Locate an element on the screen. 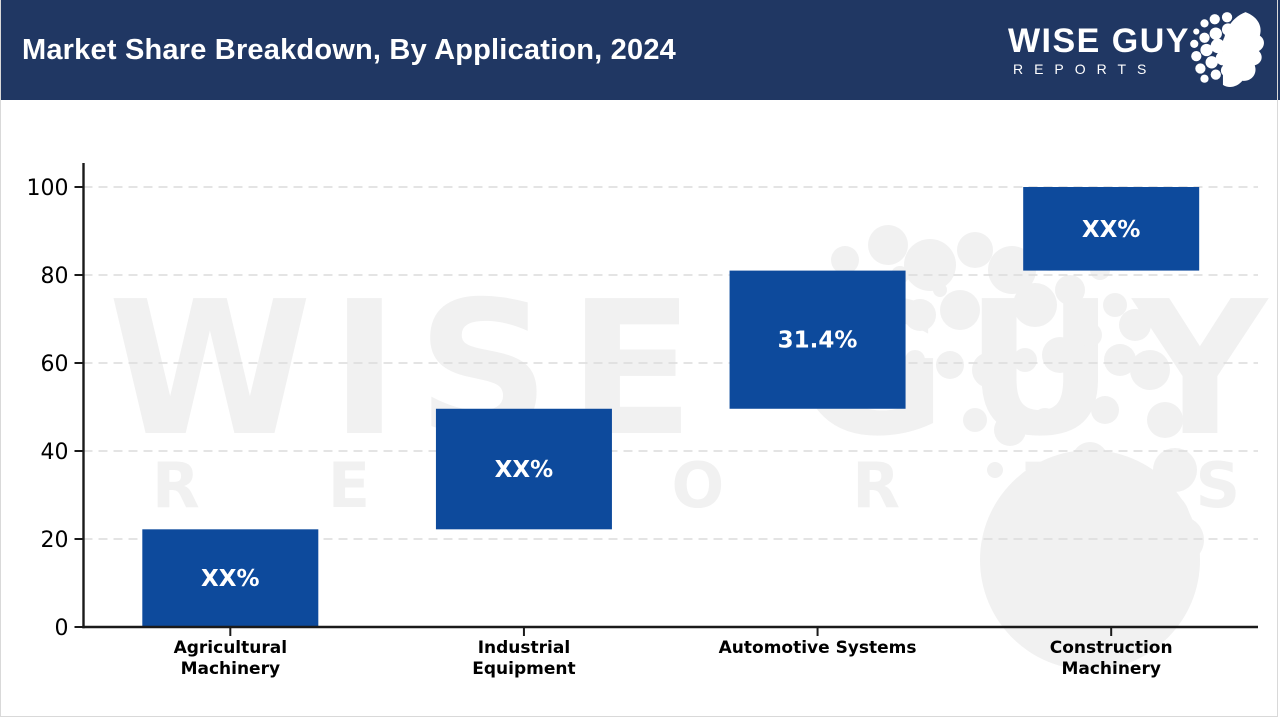  y-axis-ticks: 0 20 40 60 80 100 is located at coordinates (55, 408).